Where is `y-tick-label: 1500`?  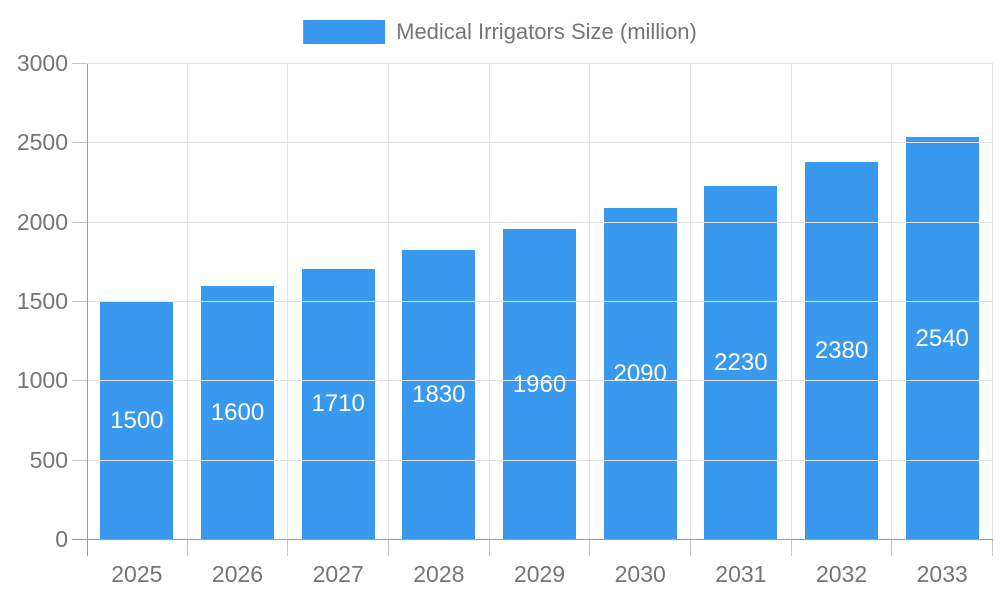
y-tick-label: 1500 is located at coordinates (42, 301).